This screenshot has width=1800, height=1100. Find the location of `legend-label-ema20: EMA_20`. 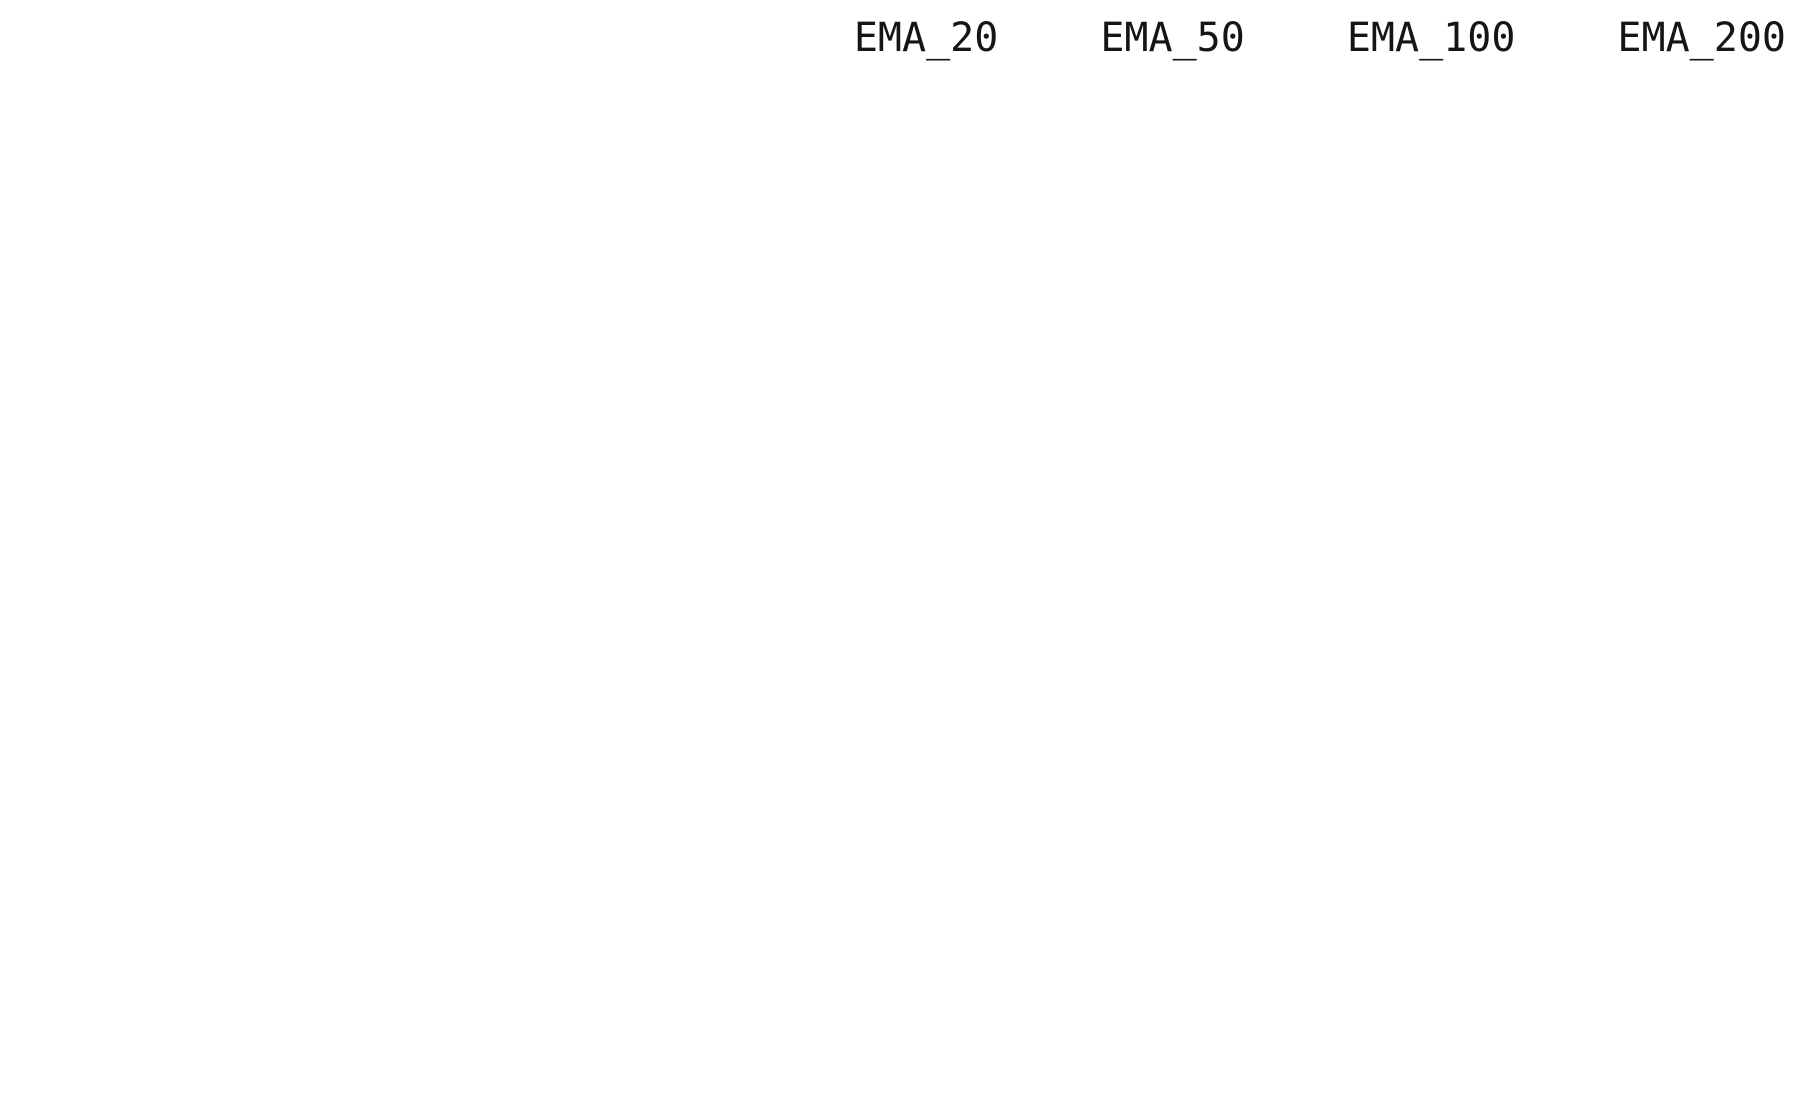

legend-label-ema20: EMA_20 is located at coordinates (926, 38).